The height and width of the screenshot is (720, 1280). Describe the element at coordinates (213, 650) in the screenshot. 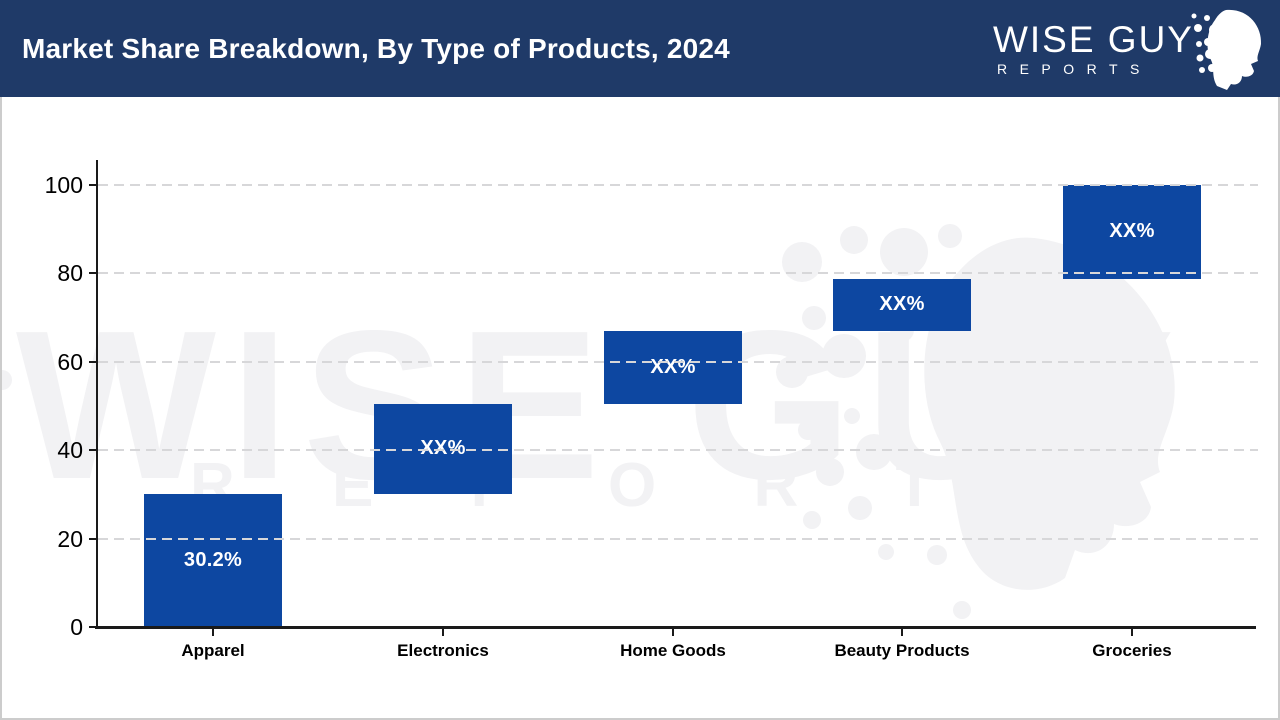

I see `x-category-label: Apparel` at that location.